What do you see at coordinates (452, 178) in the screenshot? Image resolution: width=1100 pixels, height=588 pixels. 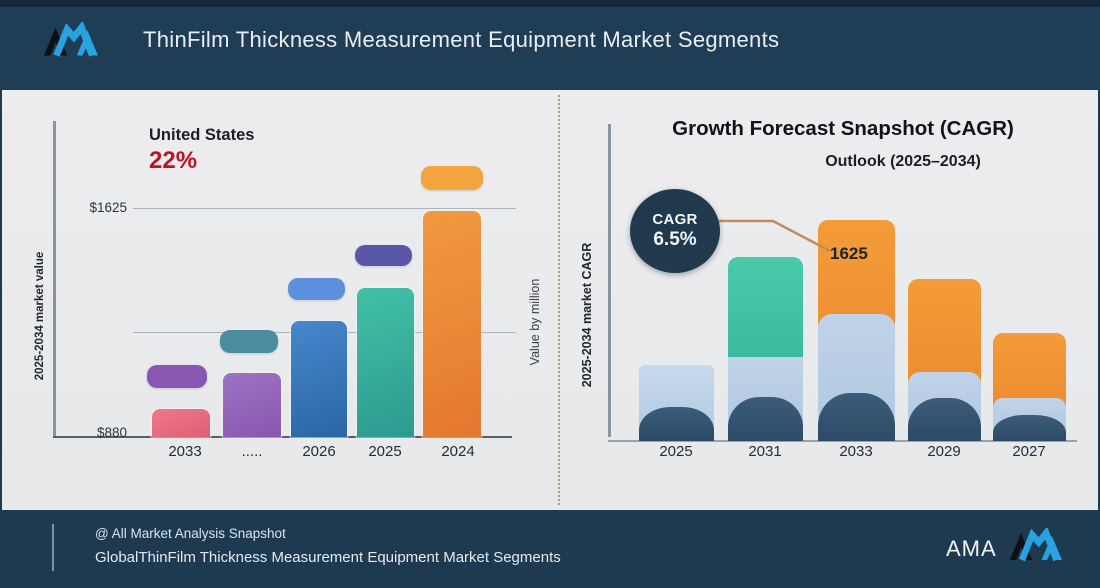 I see `bar-cap-2024` at bounding box center [452, 178].